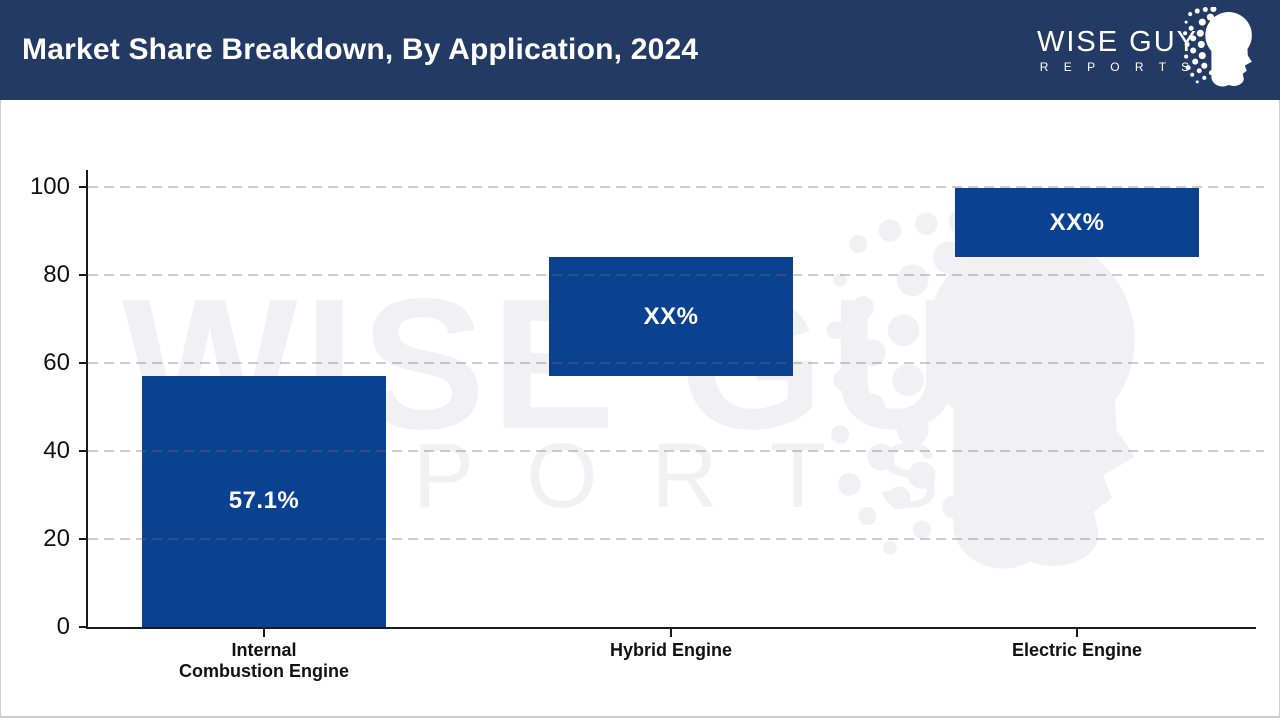  I want to click on logo-brand-text: WISE GUY, so click(1117, 41).